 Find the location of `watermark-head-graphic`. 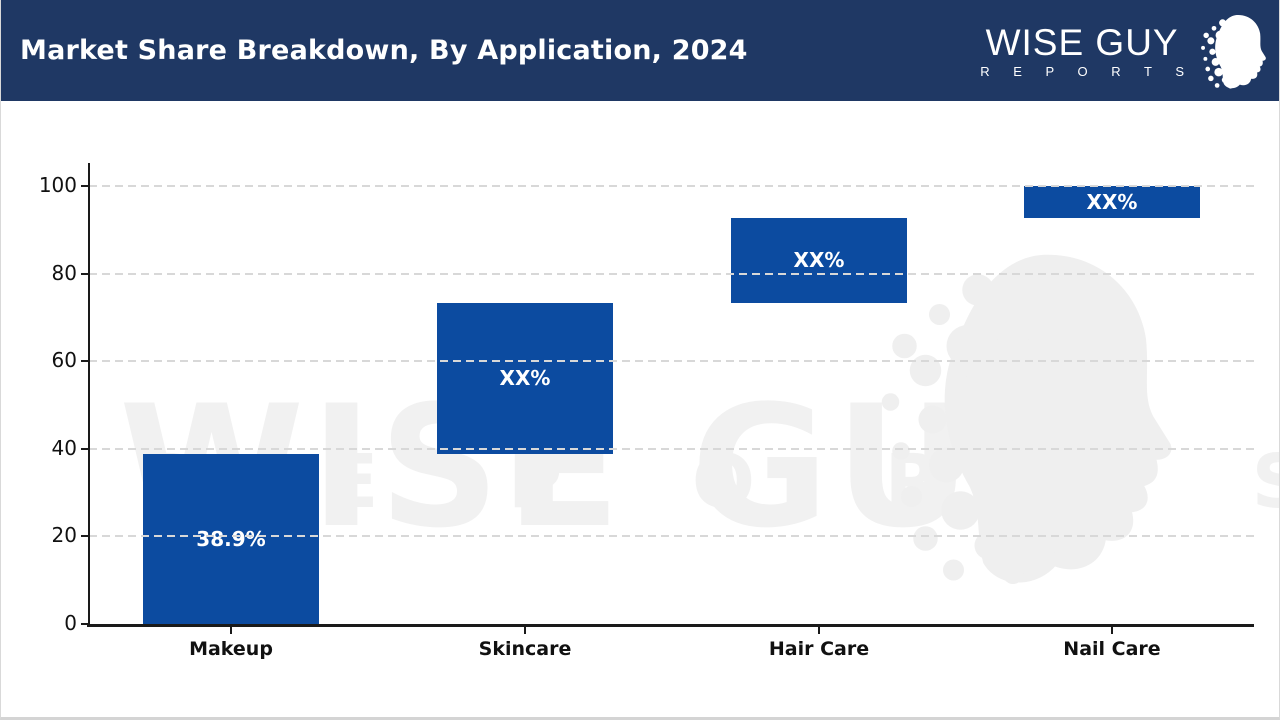

watermark-head-graphic is located at coordinates (1026, 419).